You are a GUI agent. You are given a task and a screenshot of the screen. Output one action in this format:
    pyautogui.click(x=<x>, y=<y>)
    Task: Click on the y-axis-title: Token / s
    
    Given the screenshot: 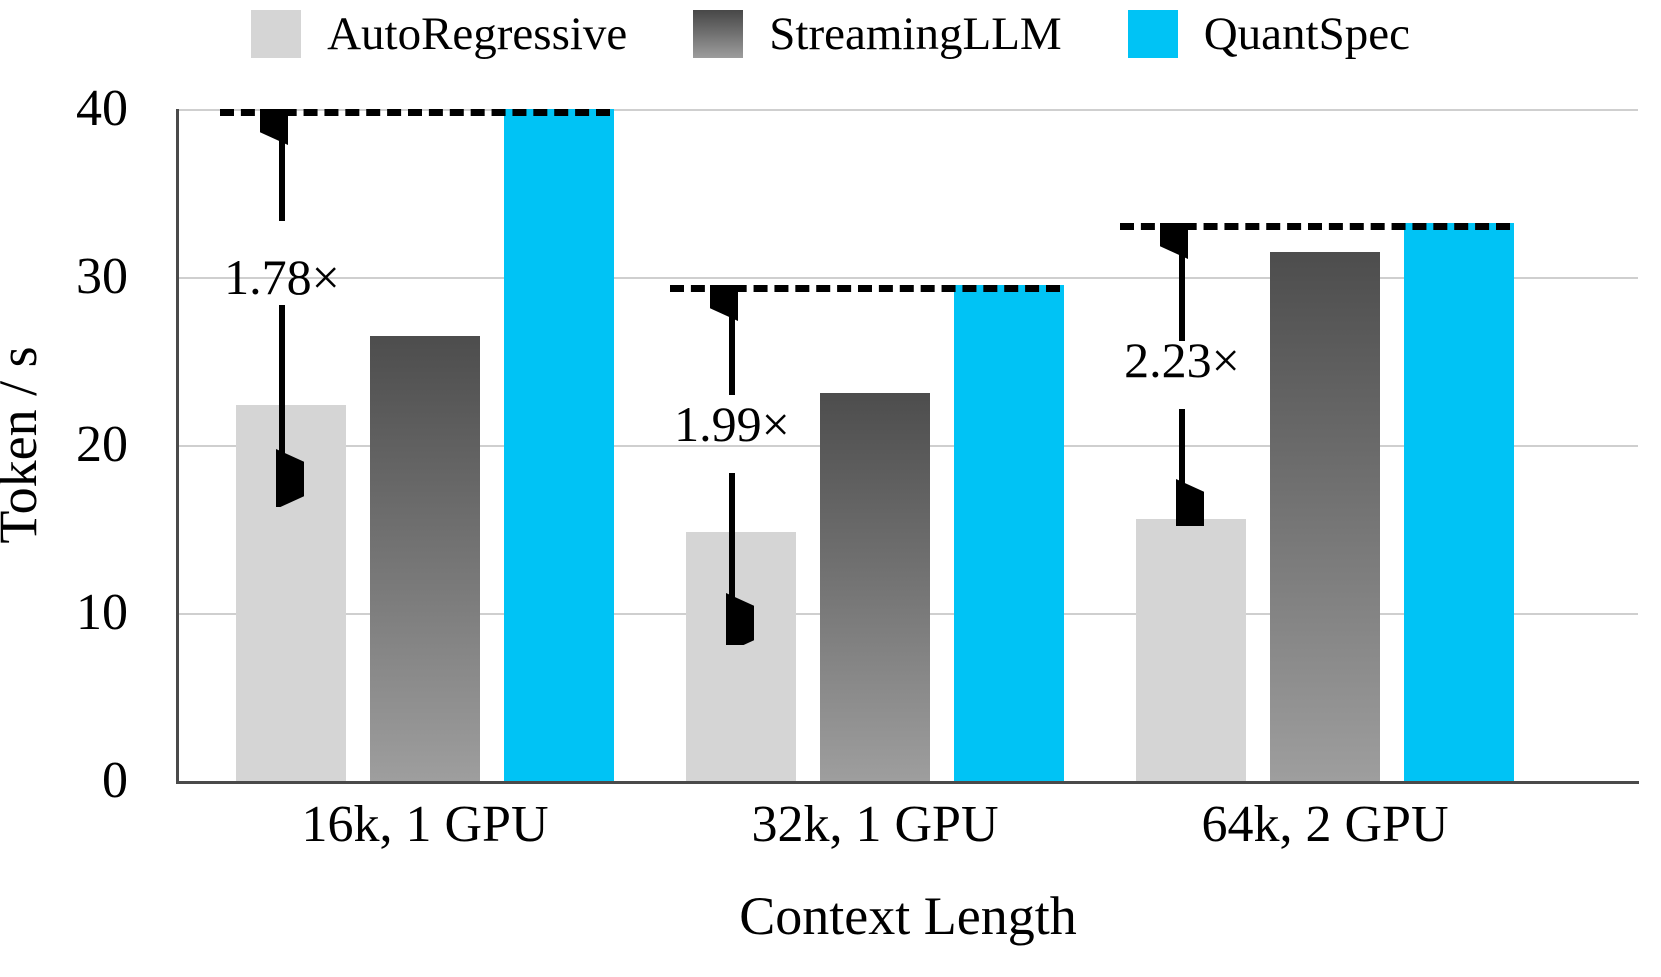 What is the action you would take?
    pyautogui.click(x=24, y=445)
    